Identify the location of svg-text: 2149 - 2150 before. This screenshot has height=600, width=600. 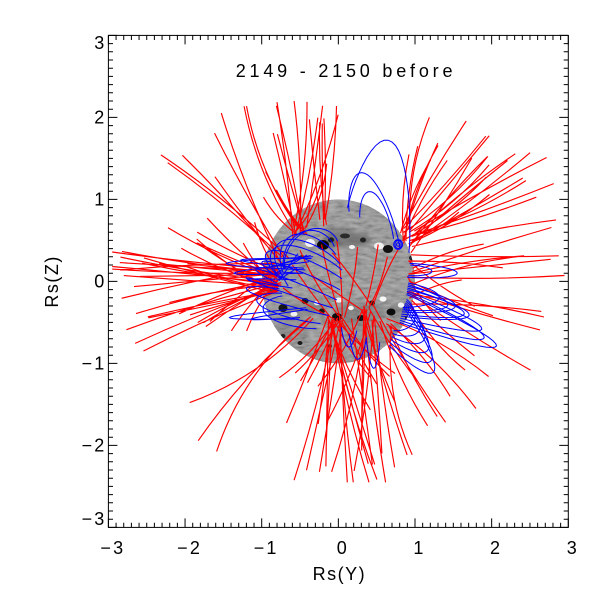
(346, 71).